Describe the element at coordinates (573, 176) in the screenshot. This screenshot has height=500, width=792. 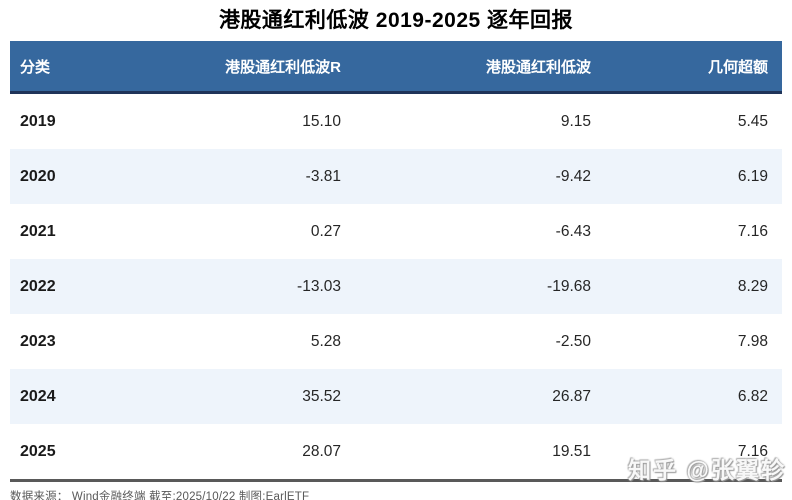
I see `cell-value: -9.42` at that location.